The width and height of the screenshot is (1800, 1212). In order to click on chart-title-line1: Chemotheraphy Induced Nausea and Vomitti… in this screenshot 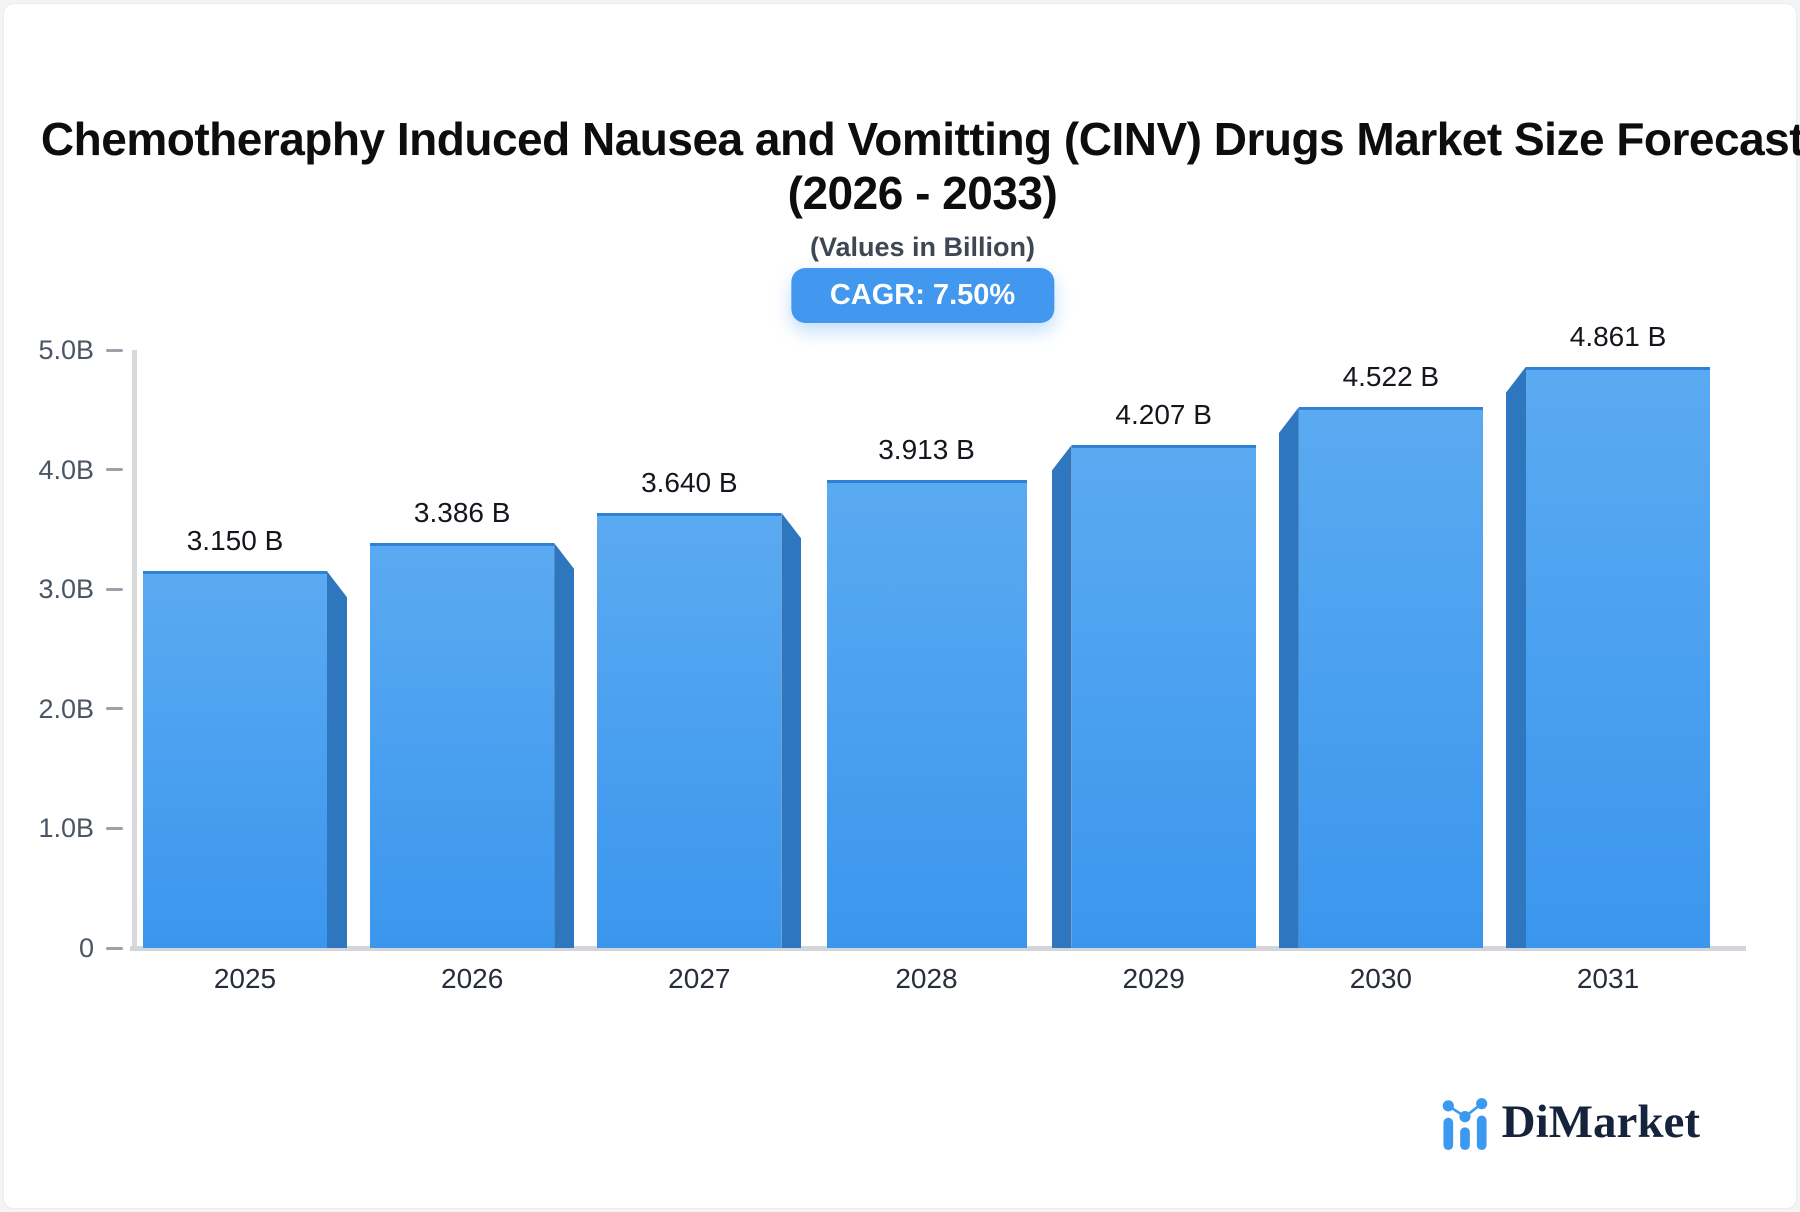, I will do `click(920, 139)`.